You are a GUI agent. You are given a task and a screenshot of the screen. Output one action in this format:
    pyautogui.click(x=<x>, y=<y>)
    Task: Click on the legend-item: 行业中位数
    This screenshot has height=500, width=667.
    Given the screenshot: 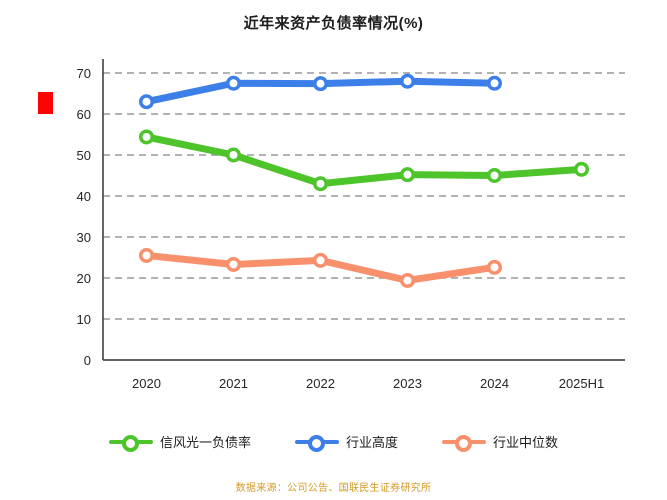 What is the action you would take?
    pyautogui.click(x=500, y=442)
    